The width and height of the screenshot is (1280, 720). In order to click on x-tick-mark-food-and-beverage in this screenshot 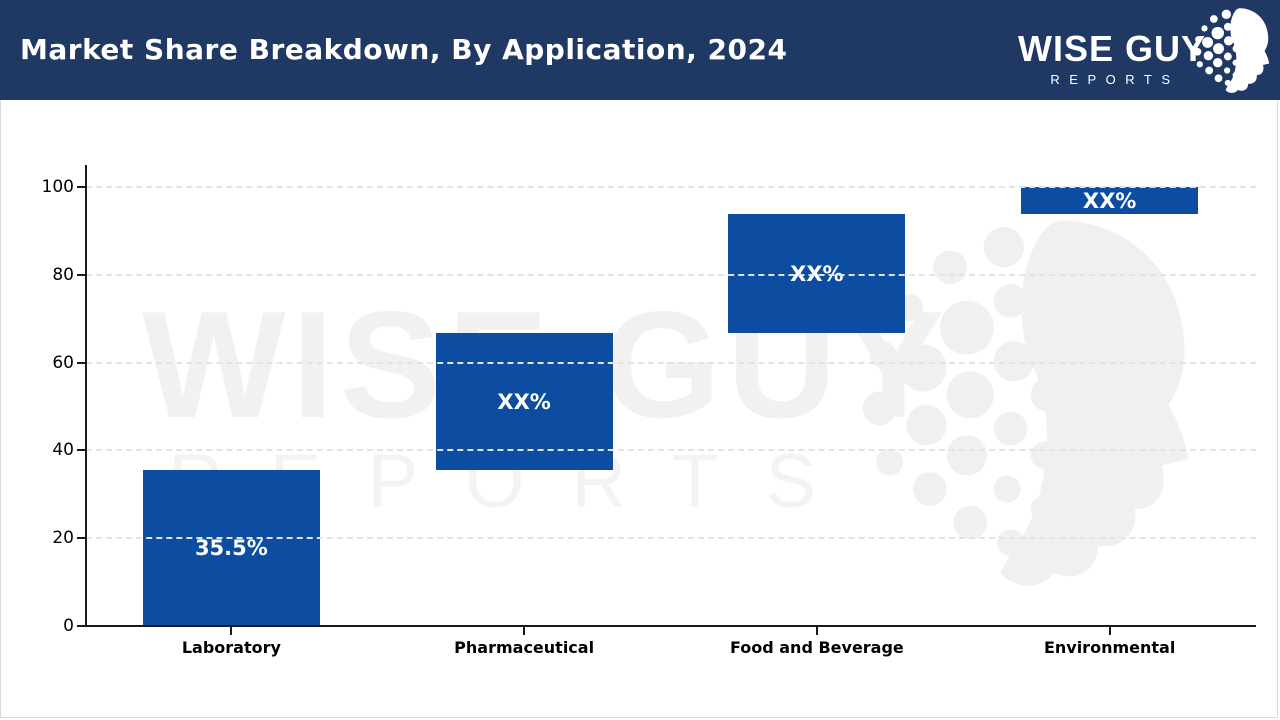, I will do `click(816, 631)`.